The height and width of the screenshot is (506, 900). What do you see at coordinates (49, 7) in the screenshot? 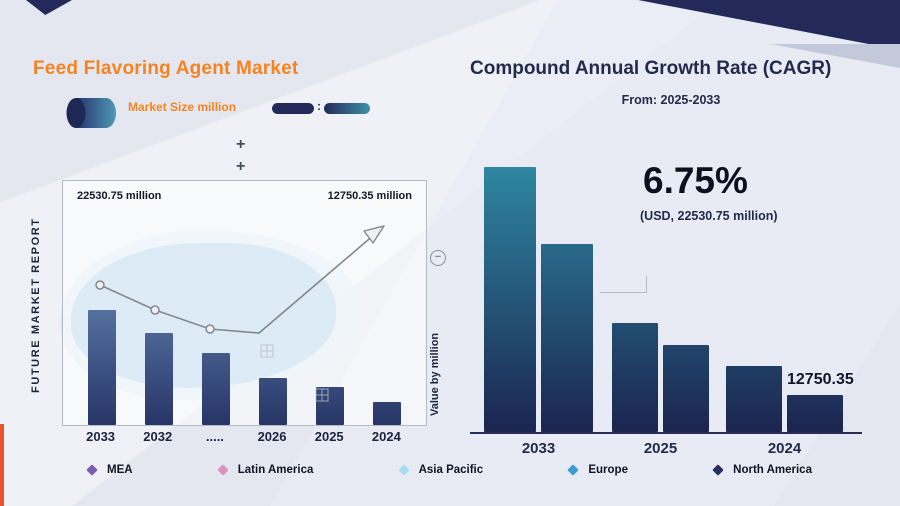
I see `corner-accent-top-left` at bounding box center [49, 7].